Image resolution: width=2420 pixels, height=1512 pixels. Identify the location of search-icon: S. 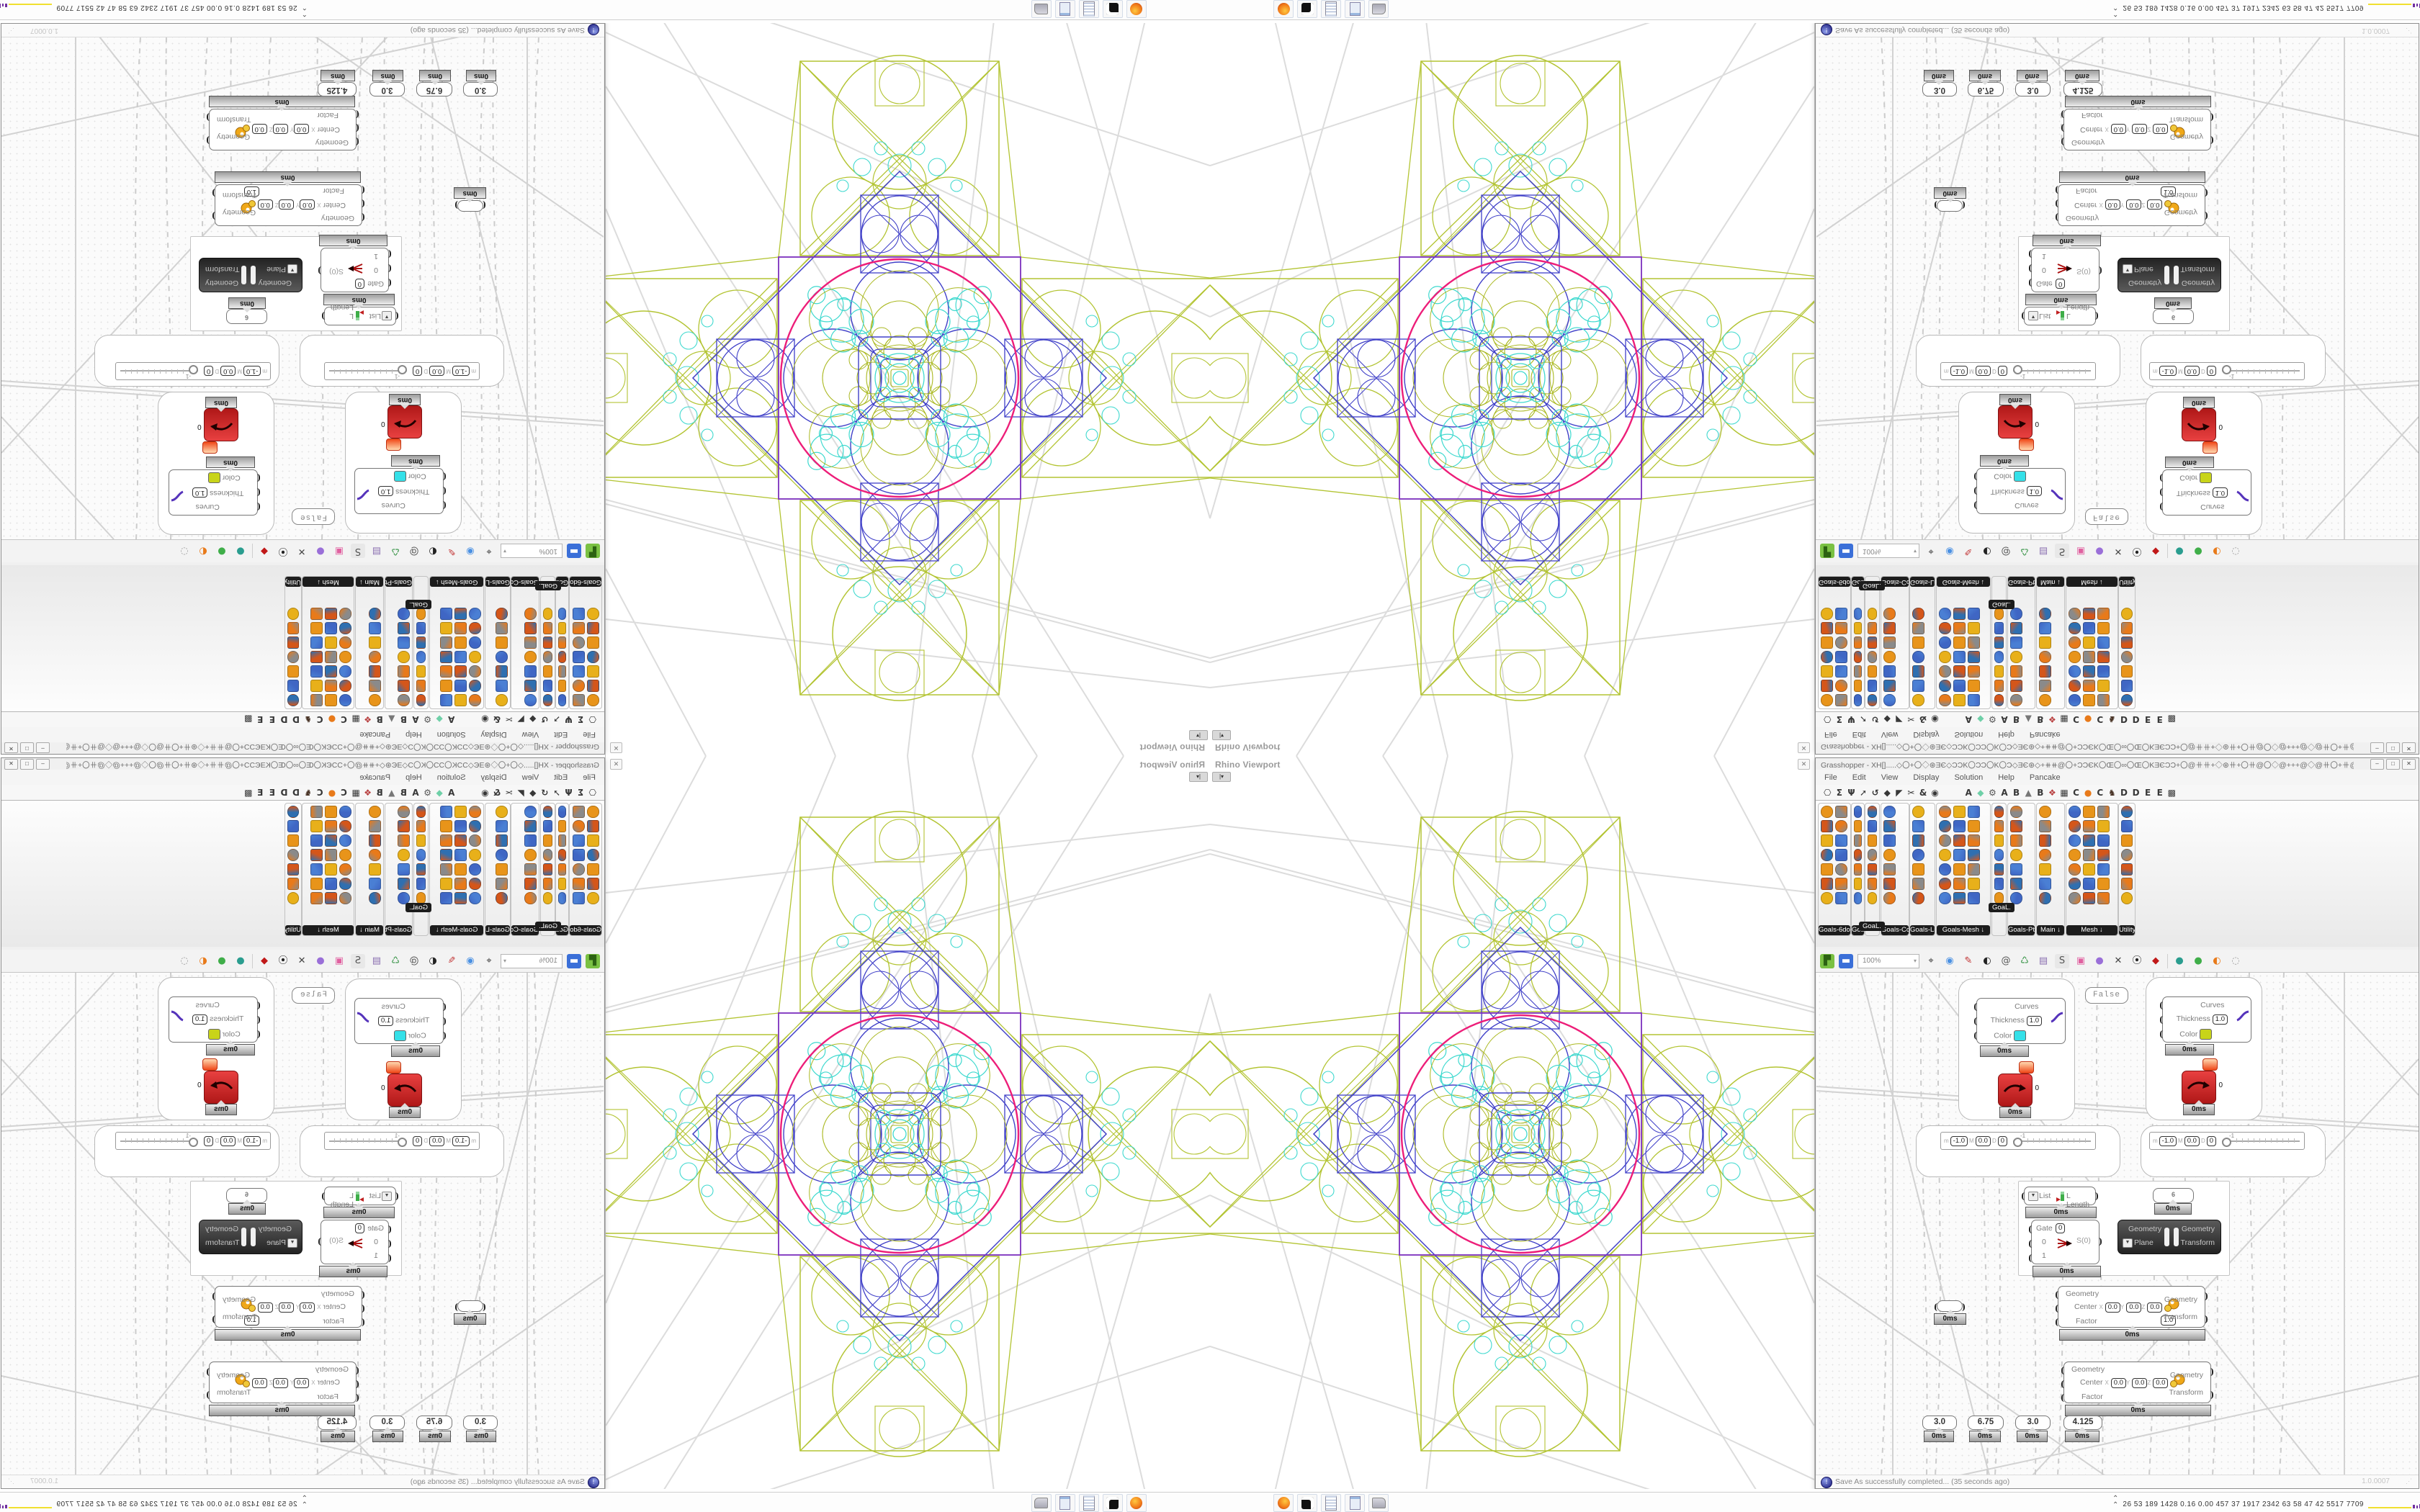
(2062, 551).